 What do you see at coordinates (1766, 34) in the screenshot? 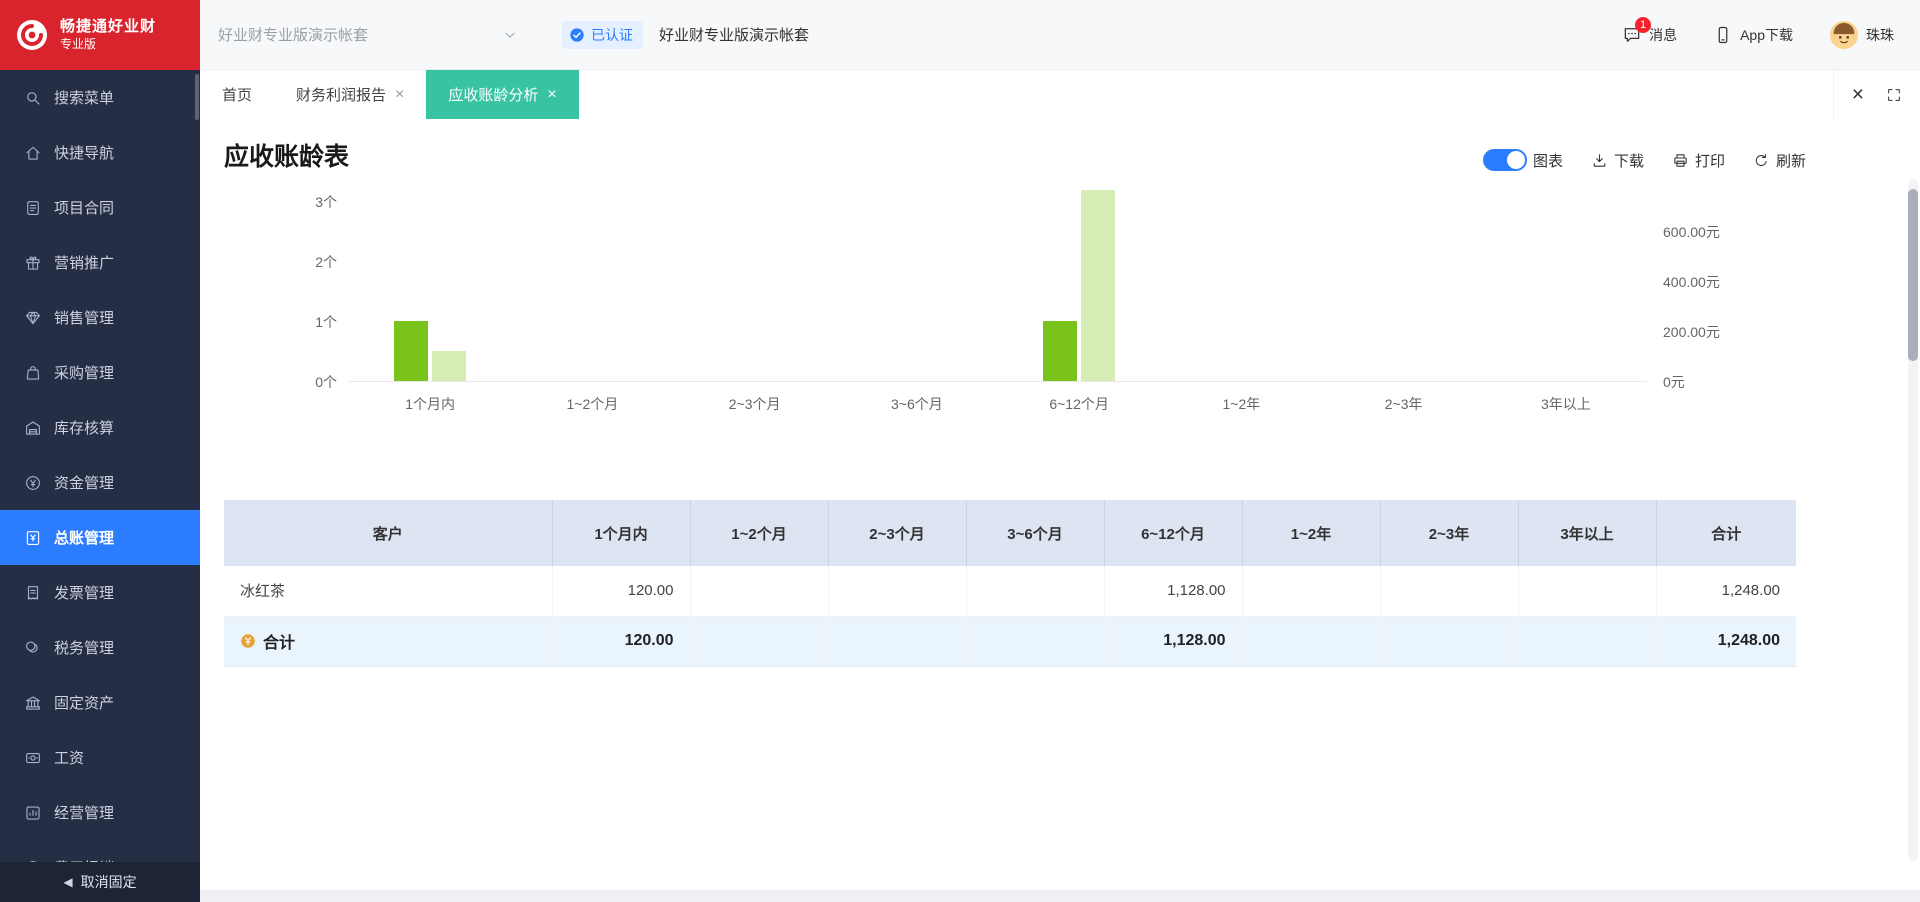
I see `app-download-label: App下载` at bounding box center [1766, 34].